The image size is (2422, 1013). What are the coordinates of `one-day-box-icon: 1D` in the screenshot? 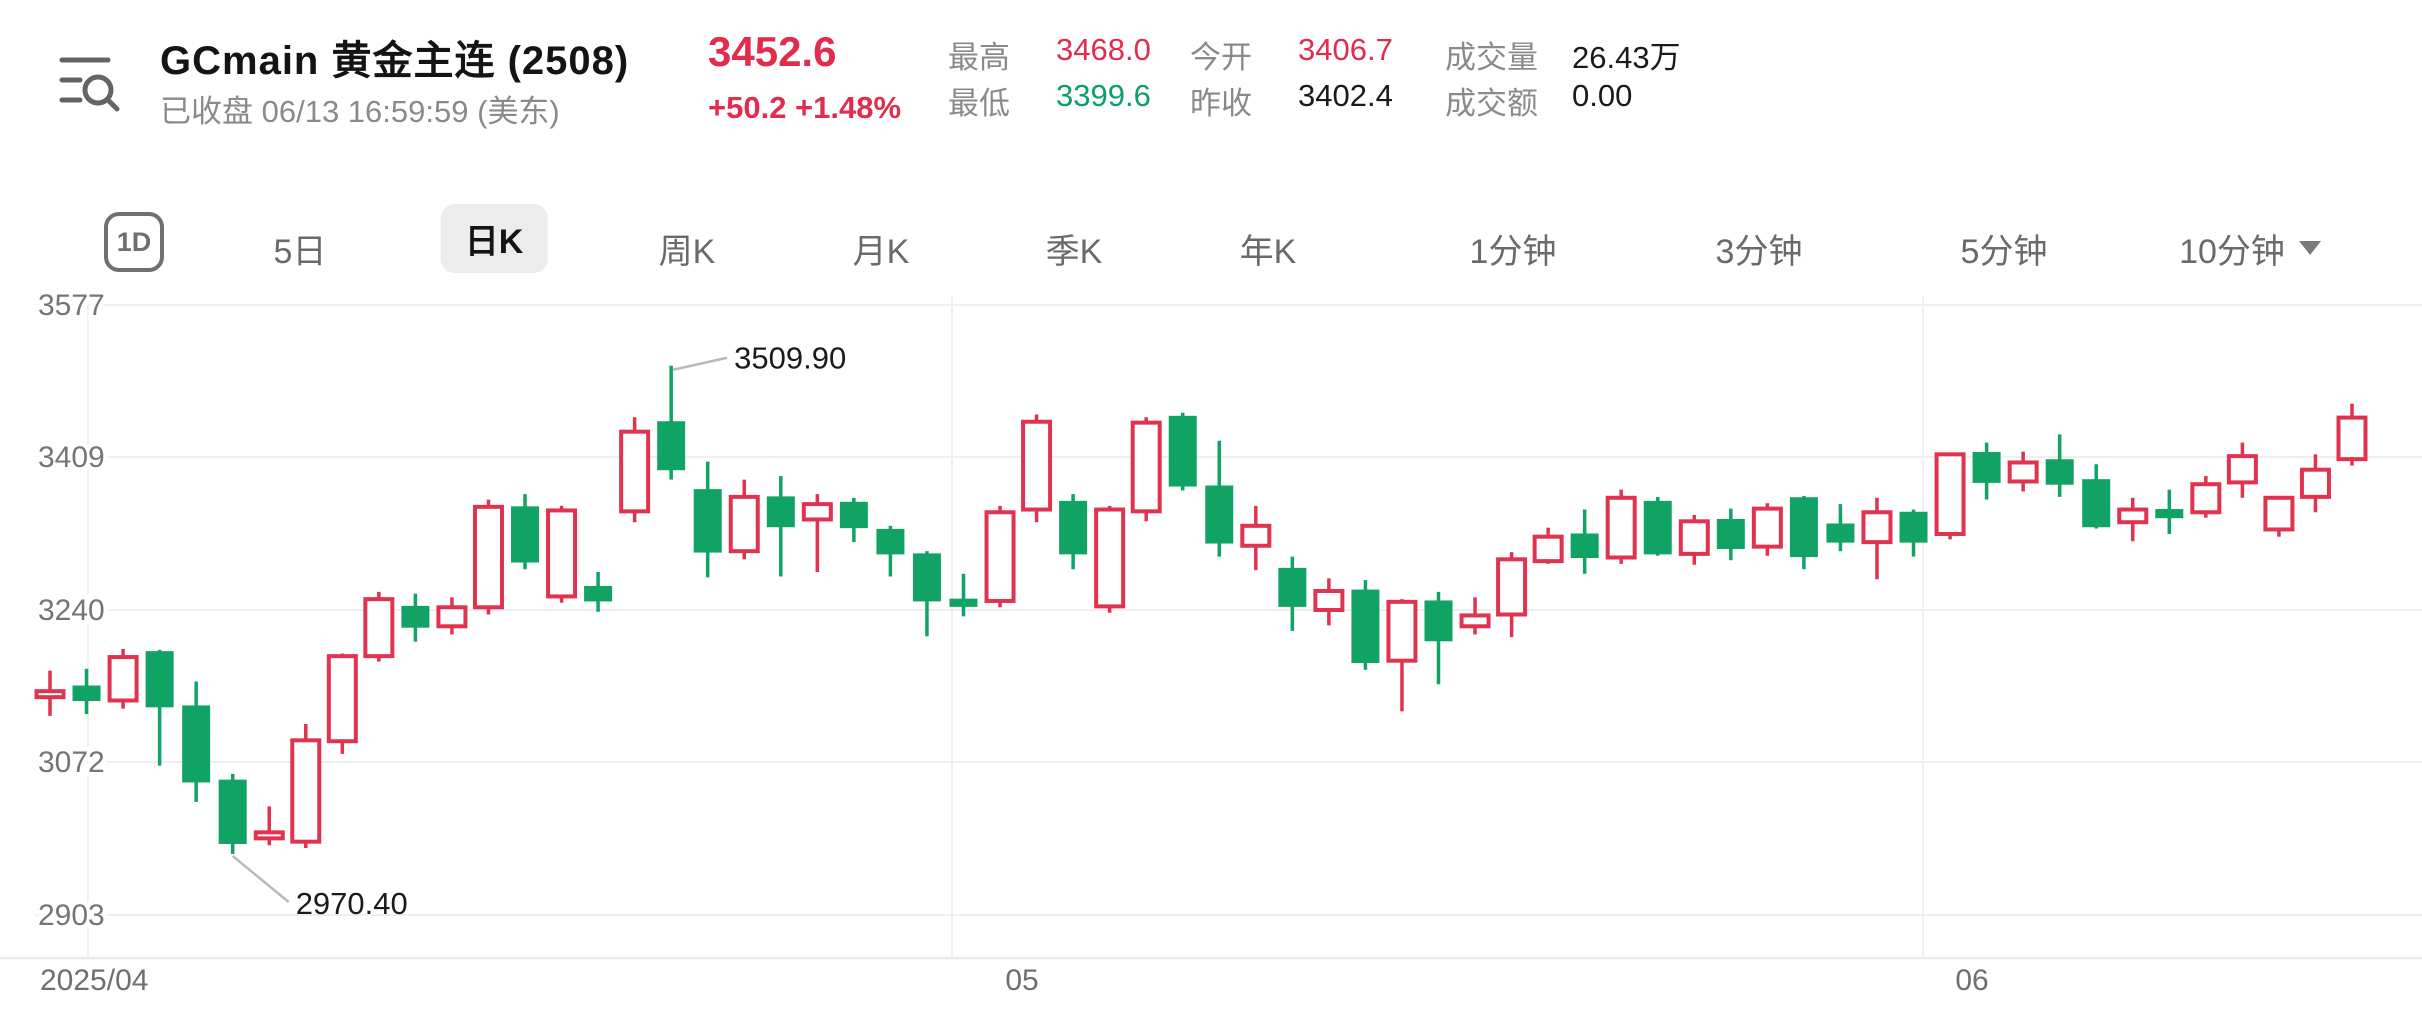 It's located at (134, 242).